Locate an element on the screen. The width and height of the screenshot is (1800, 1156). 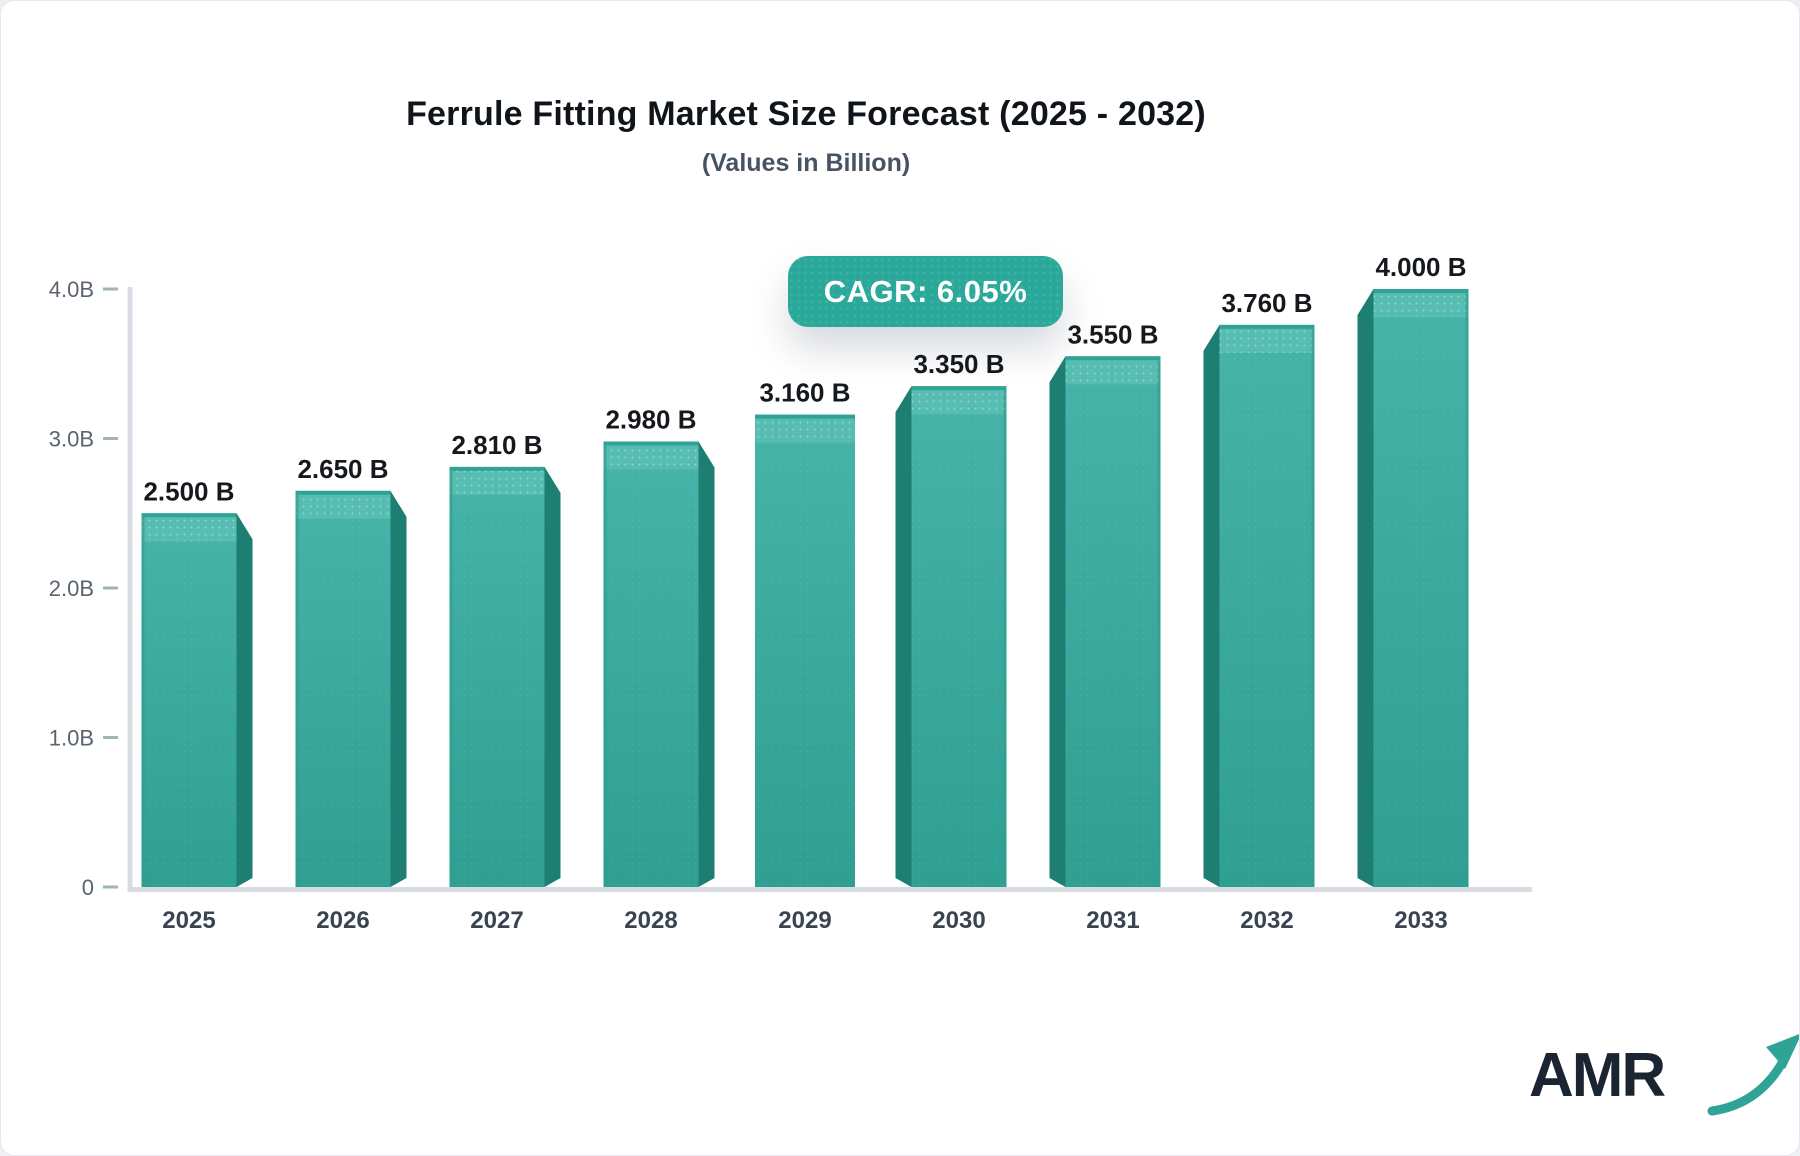
bar-value-label: 2.810 B is located at coordinates (496, 445).